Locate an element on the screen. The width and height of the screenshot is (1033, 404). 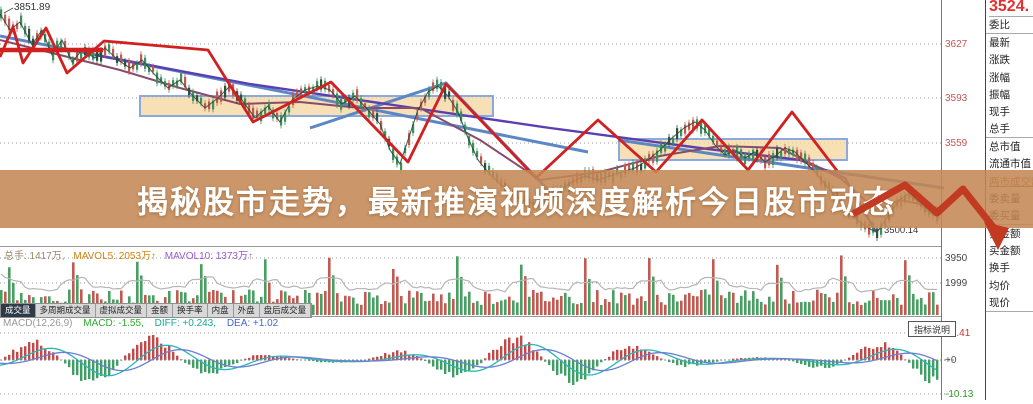
tab-6: 内盘 is located at coordinates (221, 310).